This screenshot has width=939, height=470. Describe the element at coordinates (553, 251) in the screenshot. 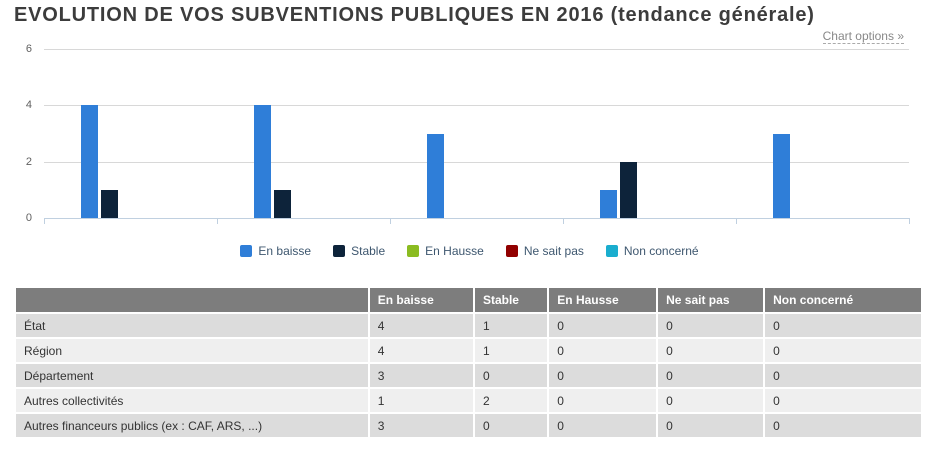

I see `legend-label: Ne sait pas` at that location.